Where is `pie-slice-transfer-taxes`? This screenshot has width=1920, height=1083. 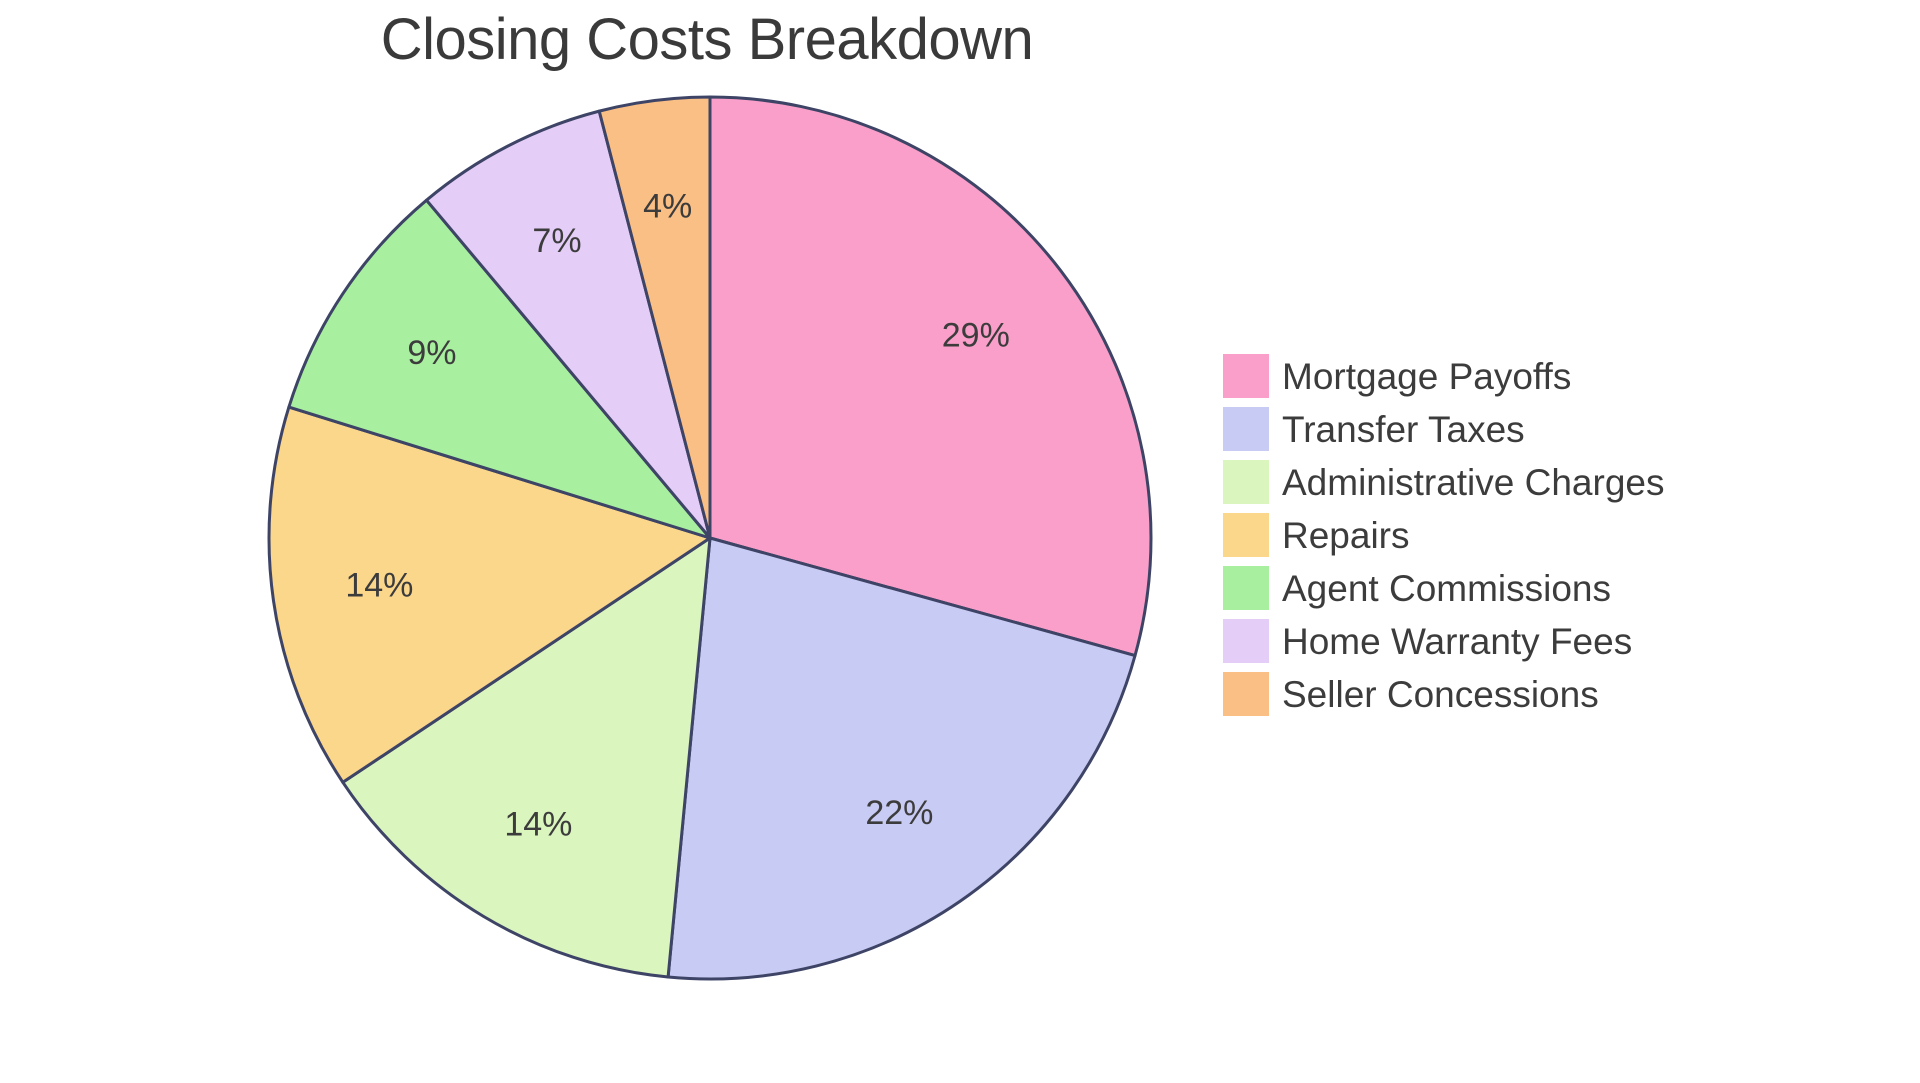
pie-slice-transfer-taxes is located at coordinates (901, 758).